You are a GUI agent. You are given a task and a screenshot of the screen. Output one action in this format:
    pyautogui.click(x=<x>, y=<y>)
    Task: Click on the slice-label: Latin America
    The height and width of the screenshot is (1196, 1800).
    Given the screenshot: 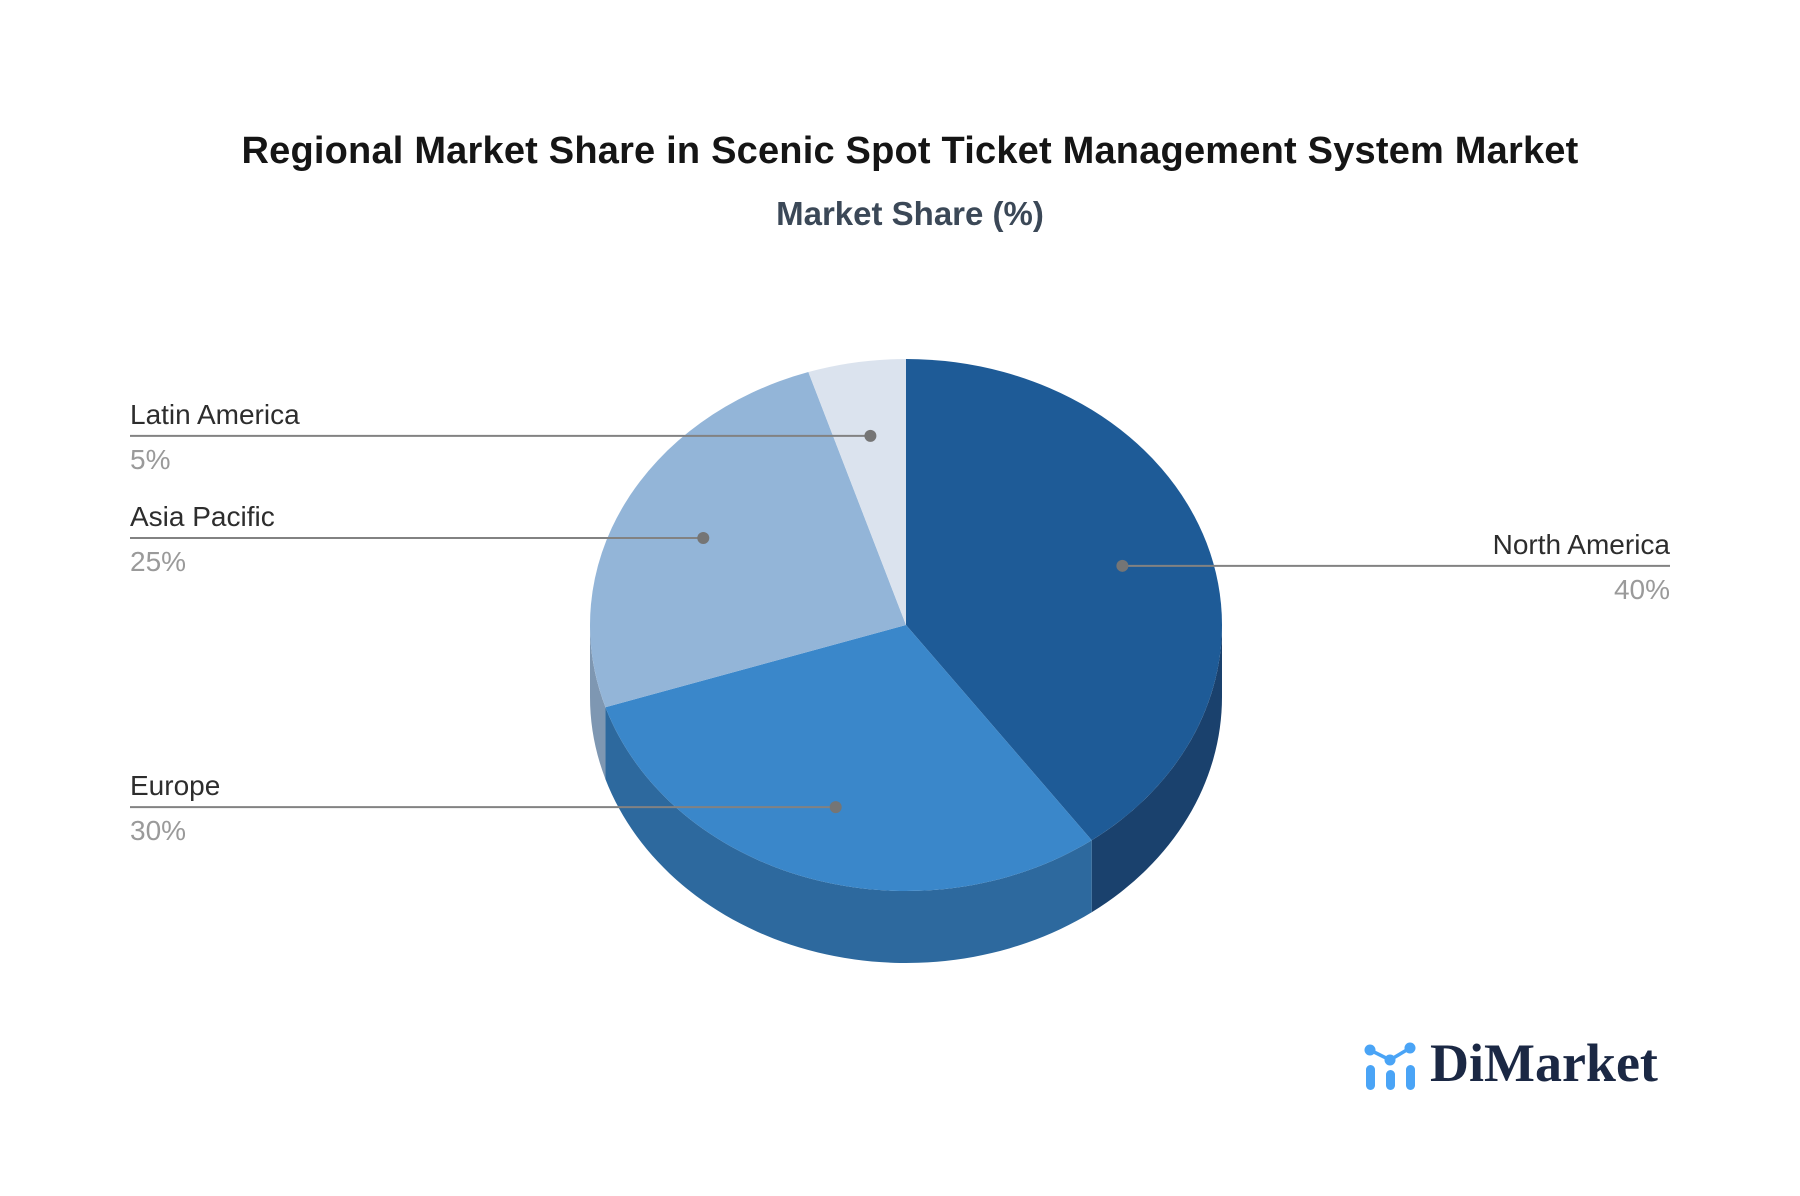 What is the action you would take?
    pyautogui.click(x=215, y=414)
    